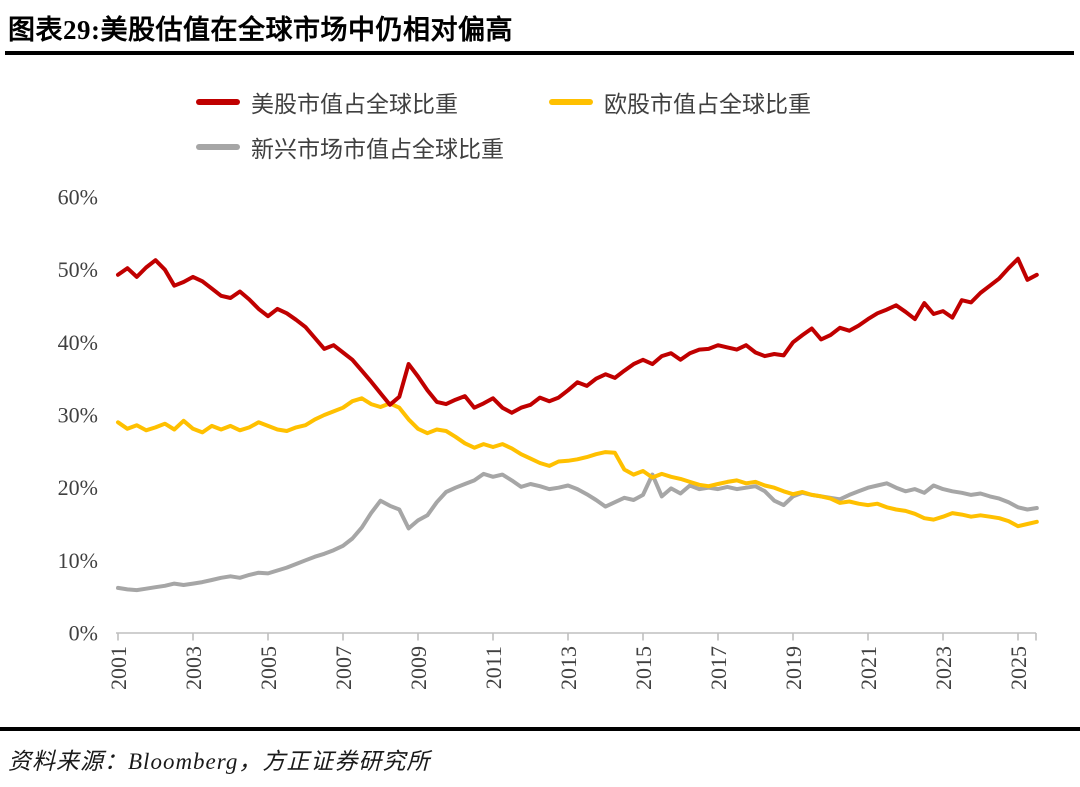 This screenshot has height=787, width=1080. Describe the element at coordinates (193, 668) in the screenshot. I see `x-tick-label: 2003` at that location.